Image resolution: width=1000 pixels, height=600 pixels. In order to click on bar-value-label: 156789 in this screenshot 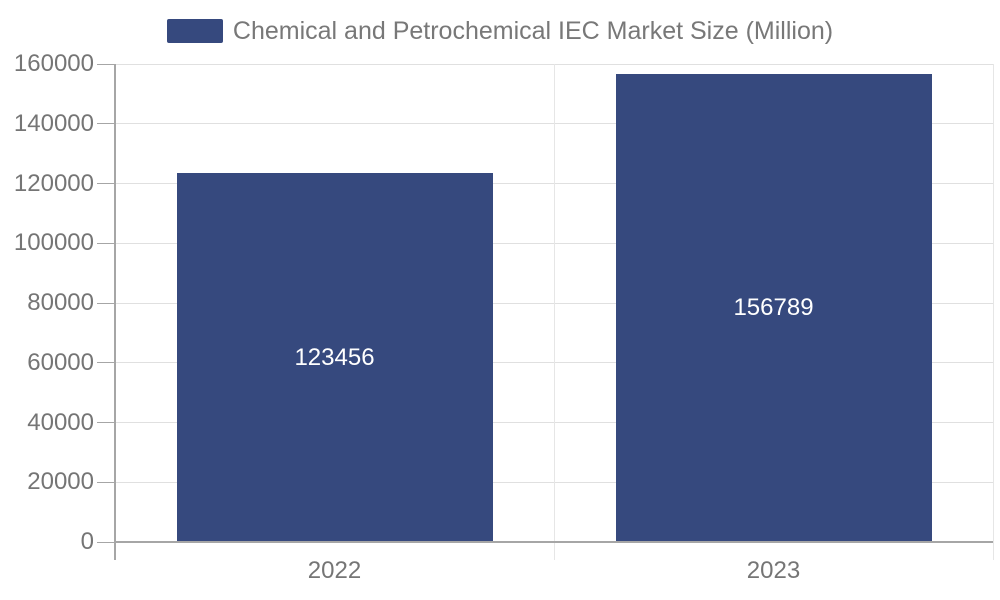, I will do `click(773, 307)`.